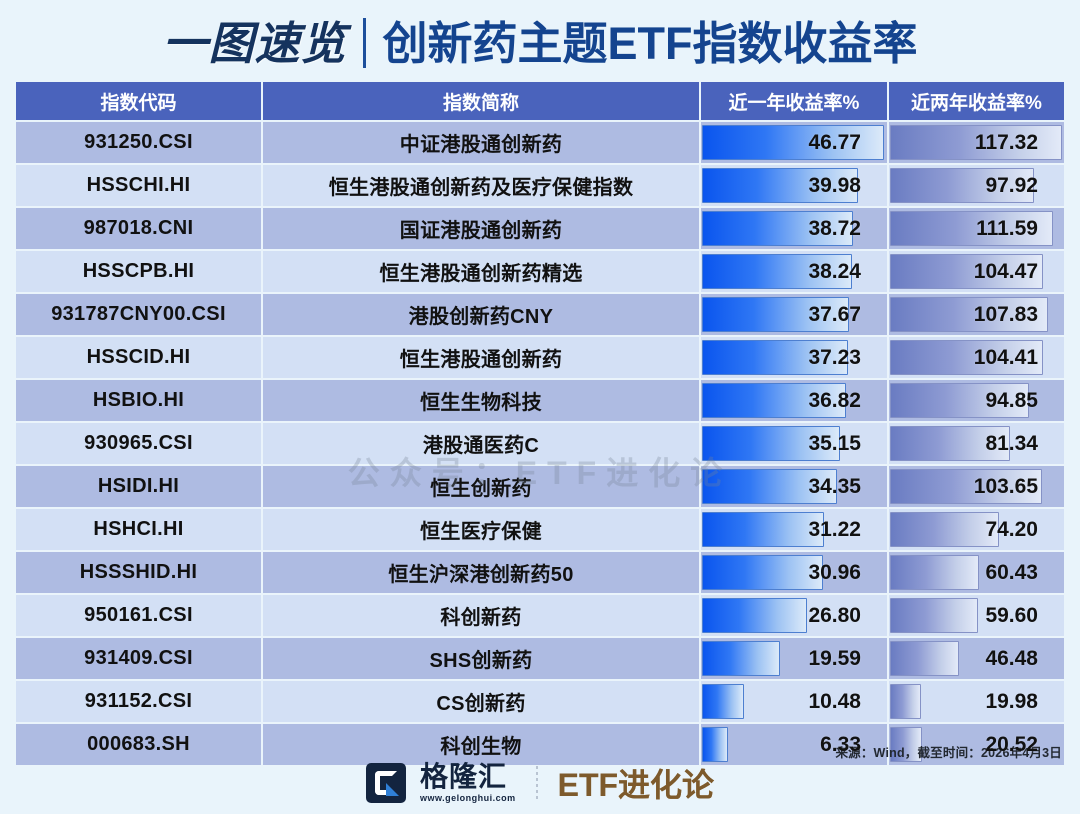 The height and width of the screenshot is (814, 1080). I want to click on table-row: 931152.CSI CS创新药 10.48 19.98, so click(540, 702).